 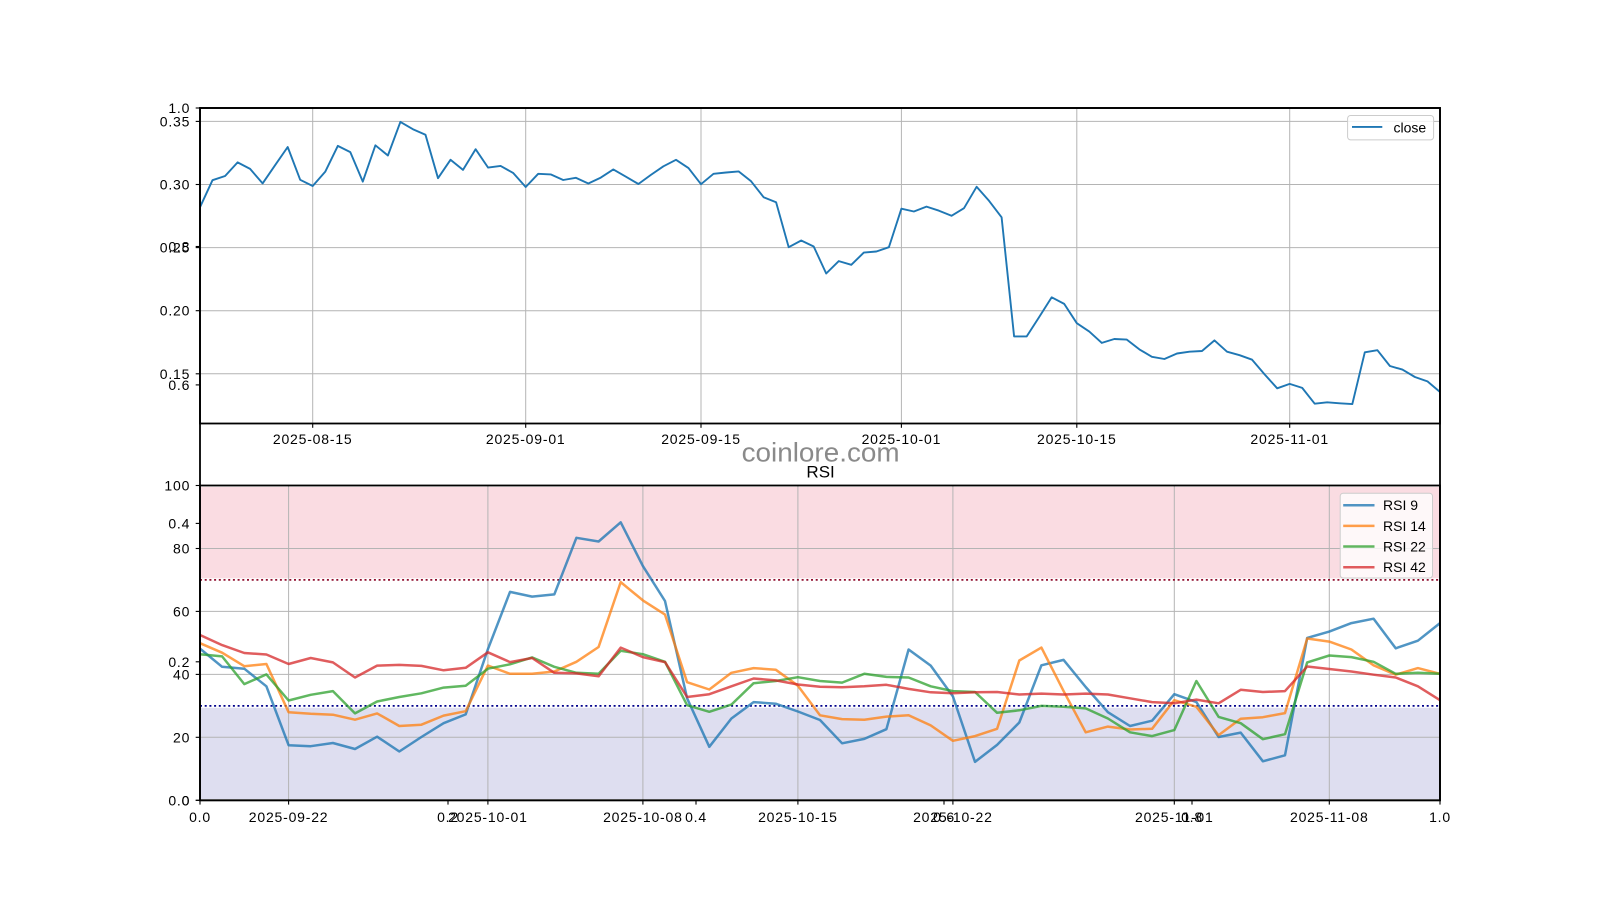 I want to click on svg-text: RSI 9, so click(x=1400, y=505).